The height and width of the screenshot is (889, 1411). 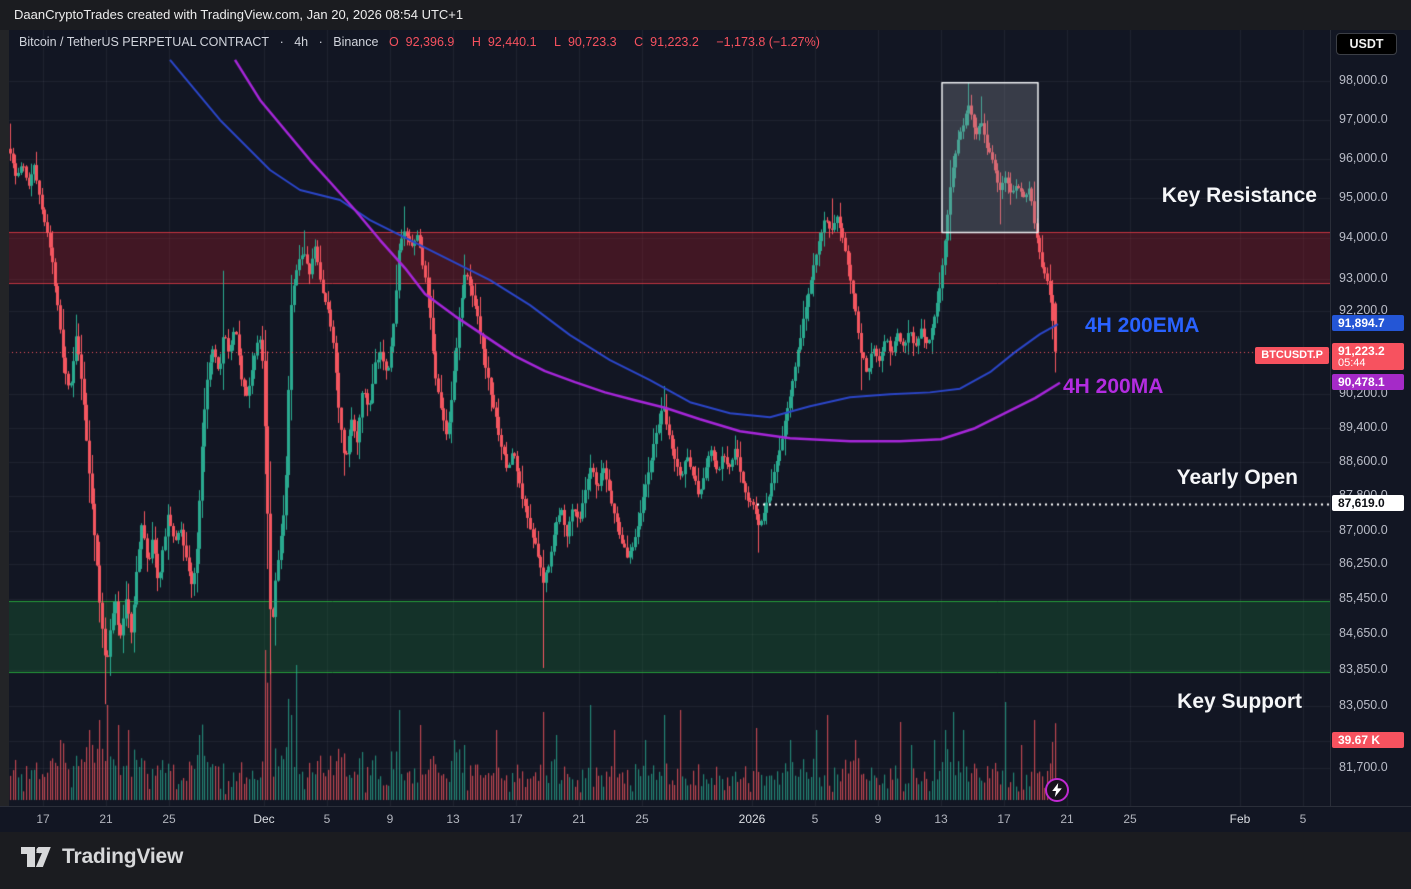 What do you see at coordinates (1368, 381) in the screenshot?
I see `ma-price-label: 90,478.1` at bounding box center [1368, 381].